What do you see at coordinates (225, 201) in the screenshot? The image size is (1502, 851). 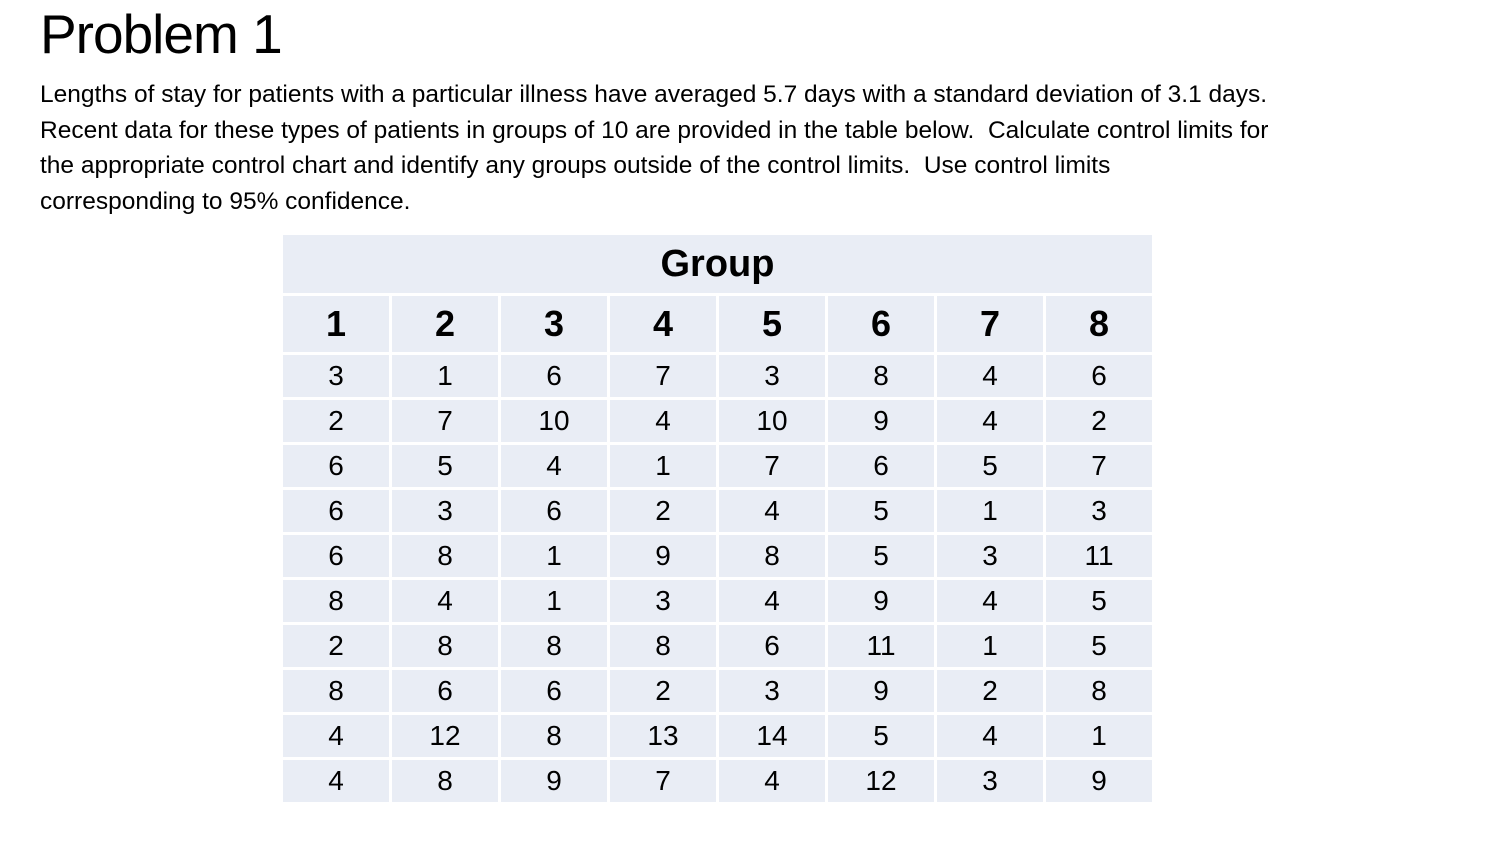 I see `paragraph-line: corresponding to 95% confidence.` at bounding box center [225, 201].